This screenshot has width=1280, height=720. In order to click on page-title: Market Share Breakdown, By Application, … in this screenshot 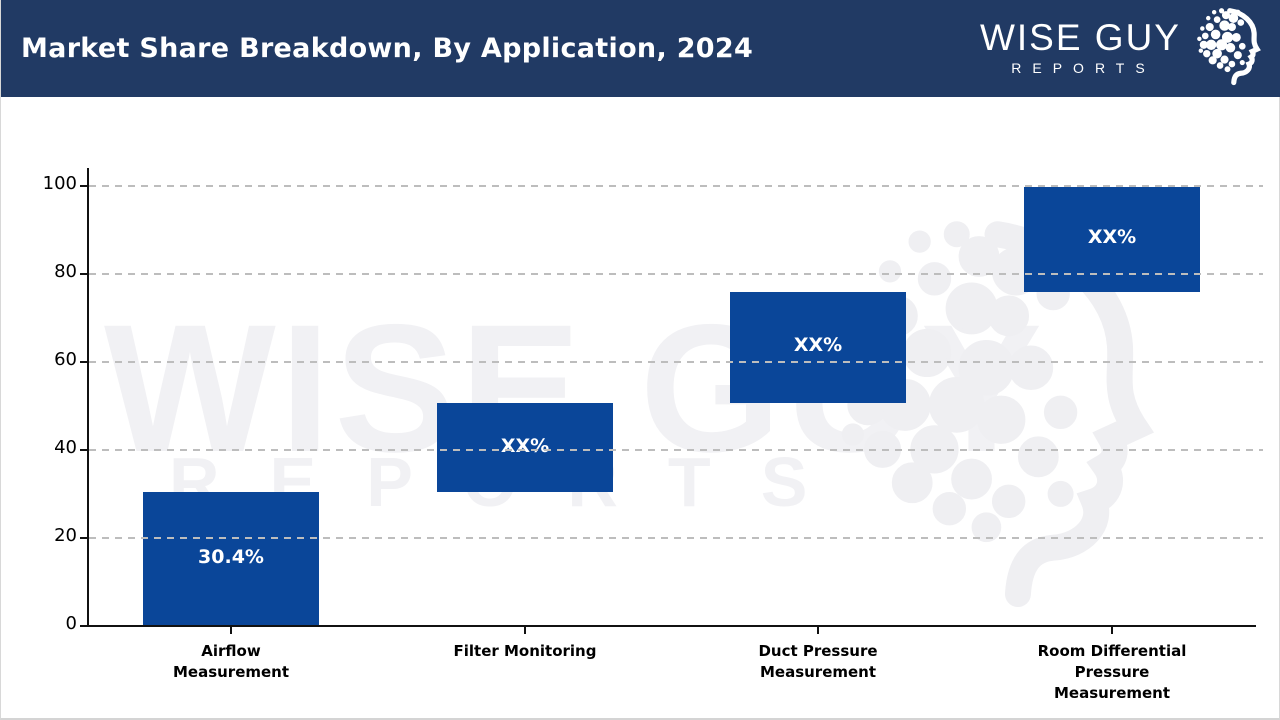, I will do `click(387, 48)`.